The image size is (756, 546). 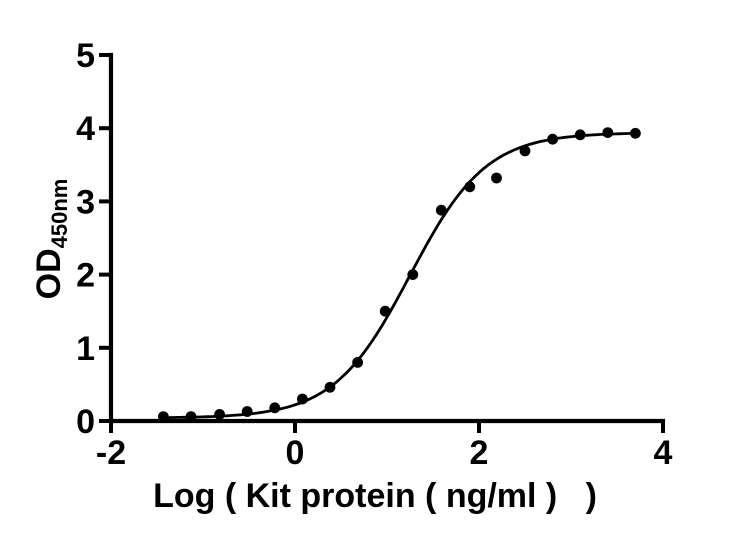 I want to click on x-tick-label: 2, so click(x=479, y=453).